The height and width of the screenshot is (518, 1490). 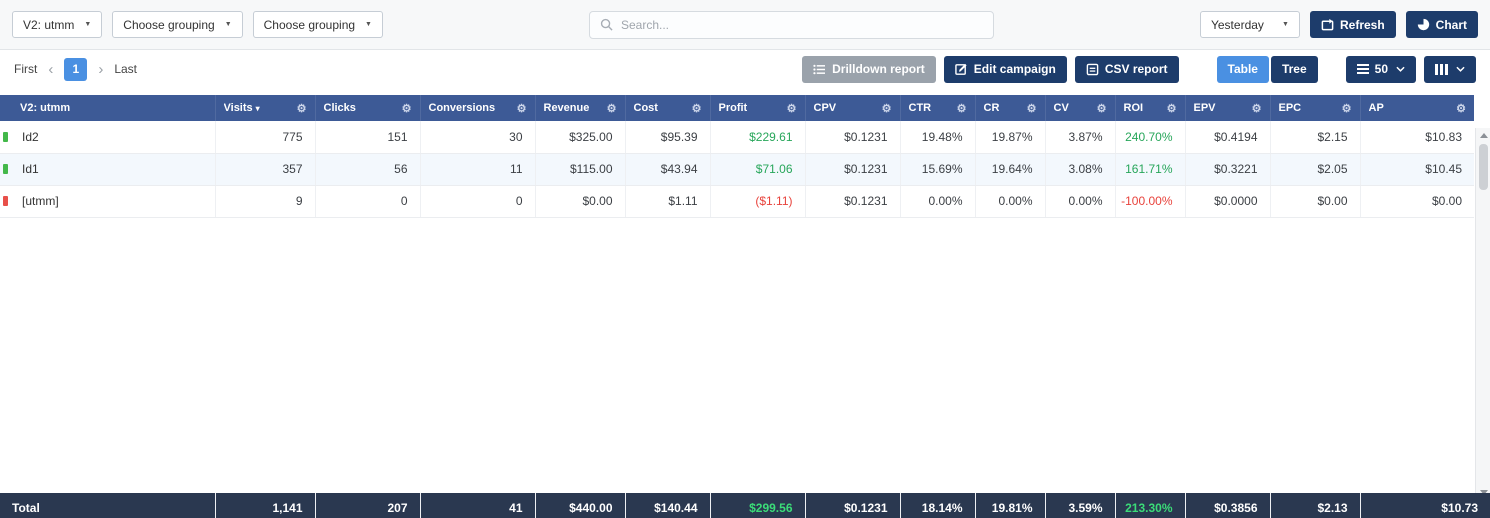 I want to click on sort-desc-icon: ▾, so click(x=257, y=108).